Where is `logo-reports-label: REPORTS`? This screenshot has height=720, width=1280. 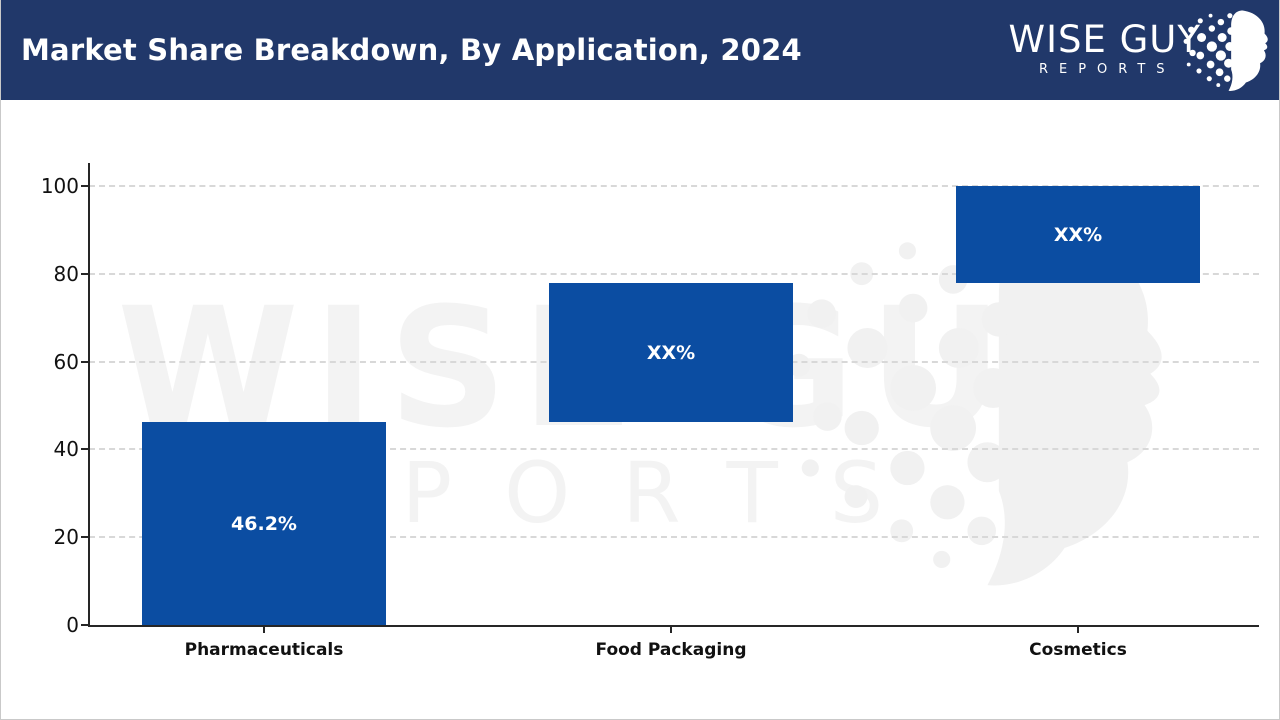 logo-reports-label: REPORTS is located at coordinates (1107, 69).